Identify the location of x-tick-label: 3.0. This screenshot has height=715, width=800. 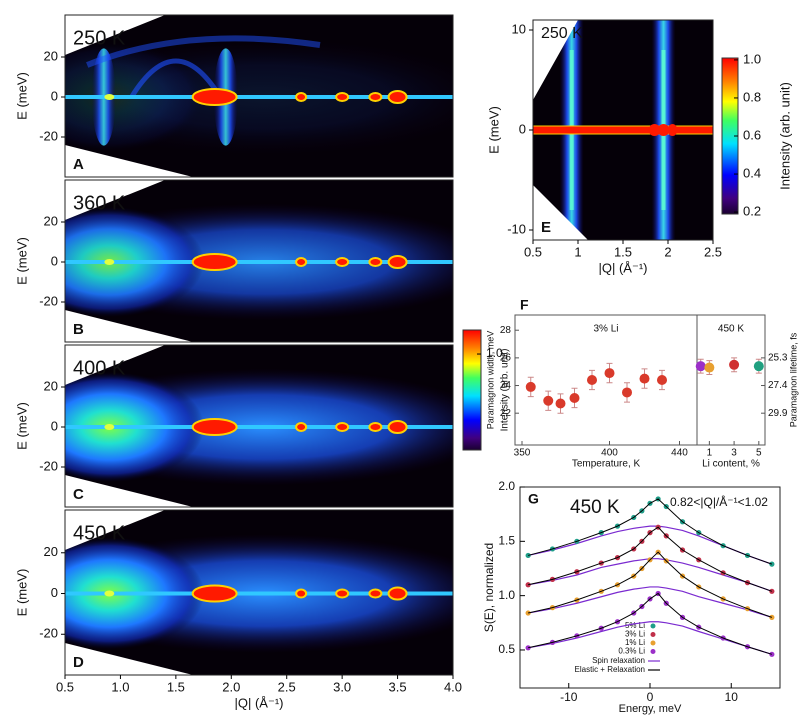
(342, 686).